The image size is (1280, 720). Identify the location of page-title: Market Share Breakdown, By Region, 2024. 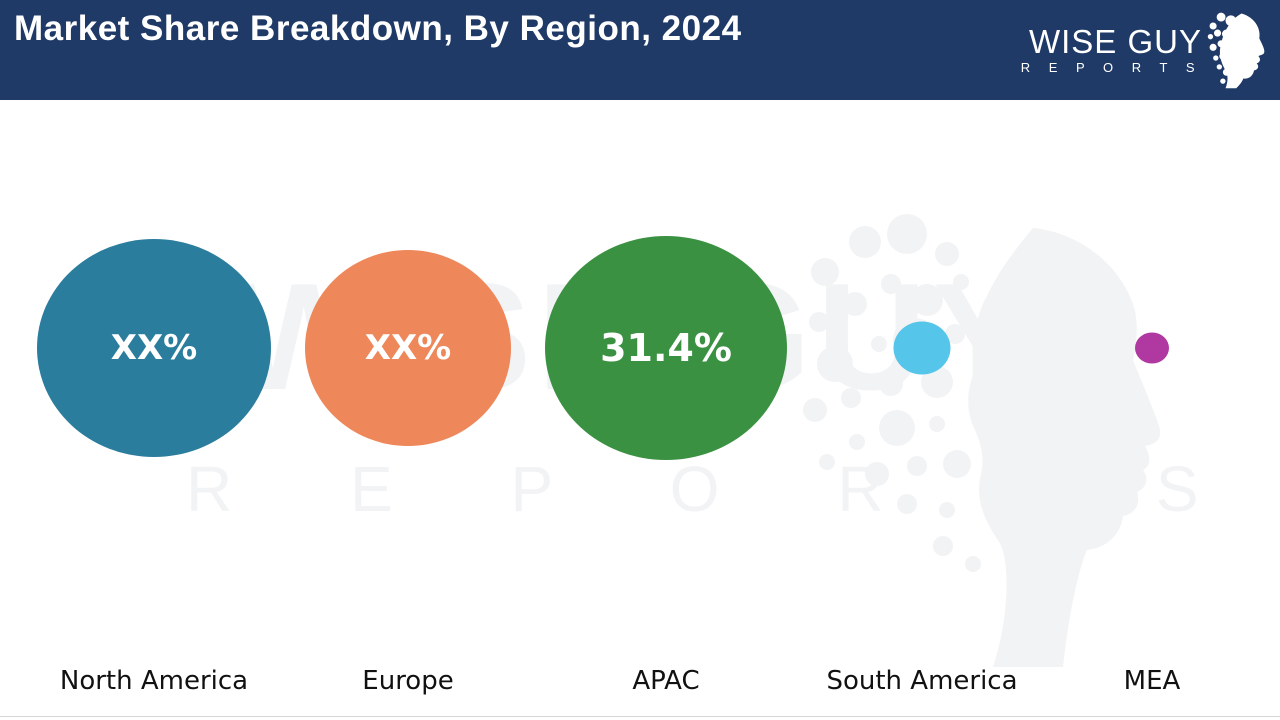
(378, 28).